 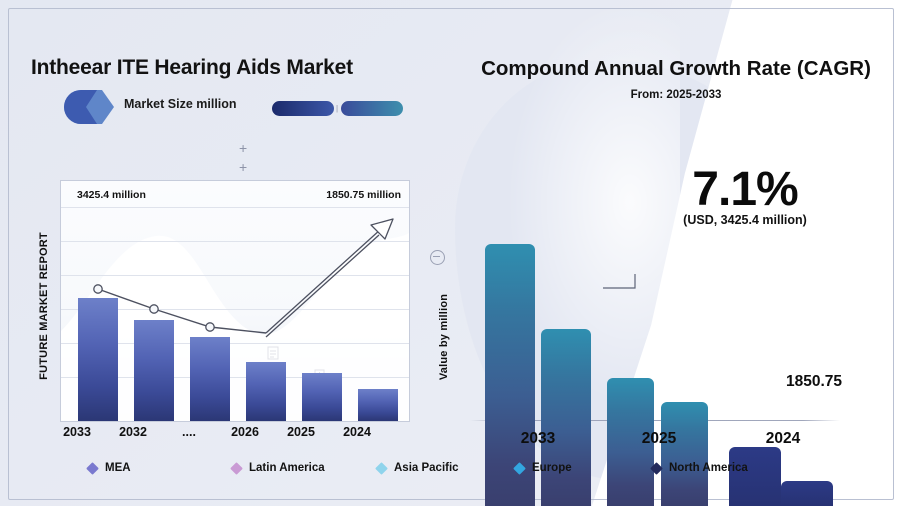 I want to click on x-label-2026: 2026, so click(x=245, y=432).